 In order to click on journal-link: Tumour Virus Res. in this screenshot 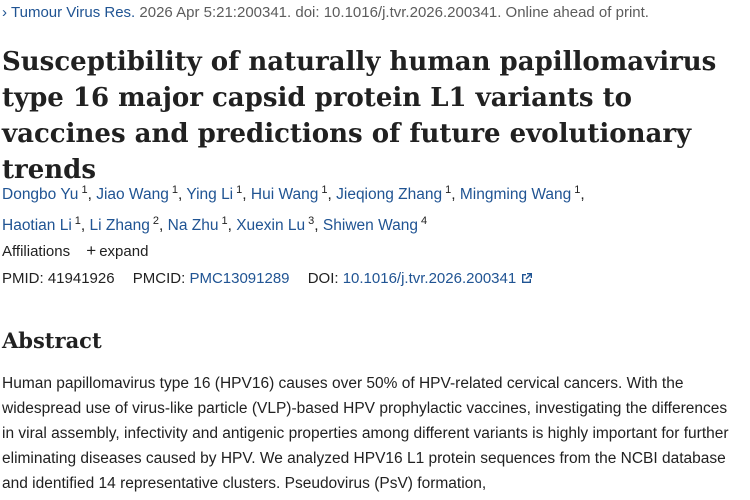, I will do `click(73, 12)`.